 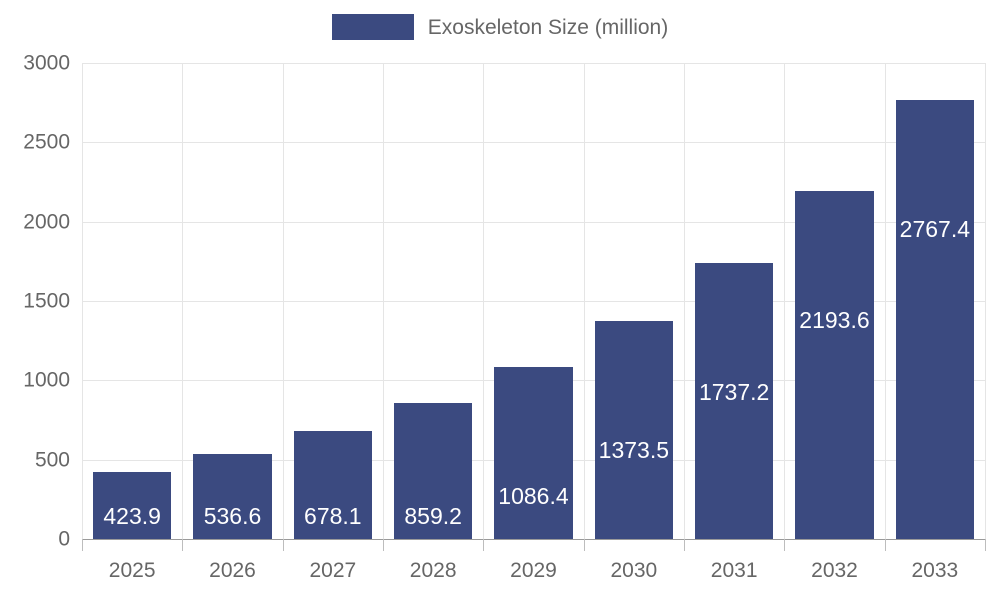 I want to click on y-tick-label-2000: 2000, so click(x=46, y=222).